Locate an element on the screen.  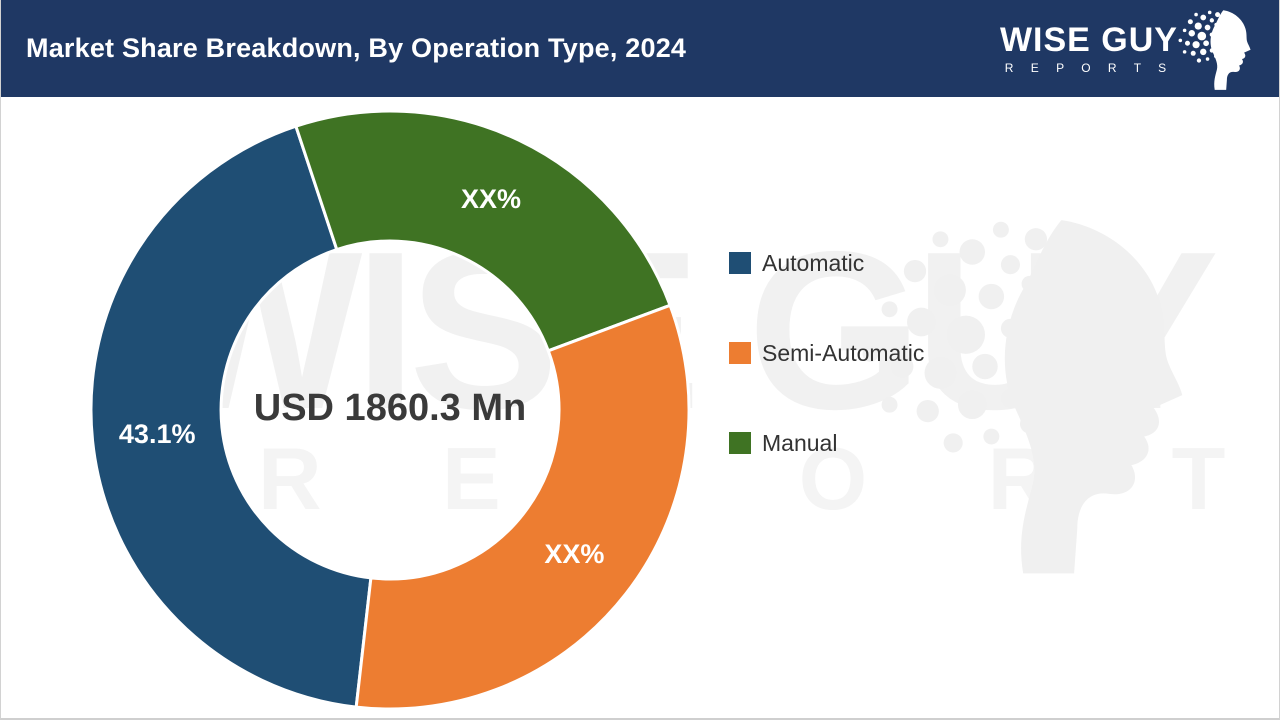
legend-label-manual: Manual is located at coordinates (800, 442).